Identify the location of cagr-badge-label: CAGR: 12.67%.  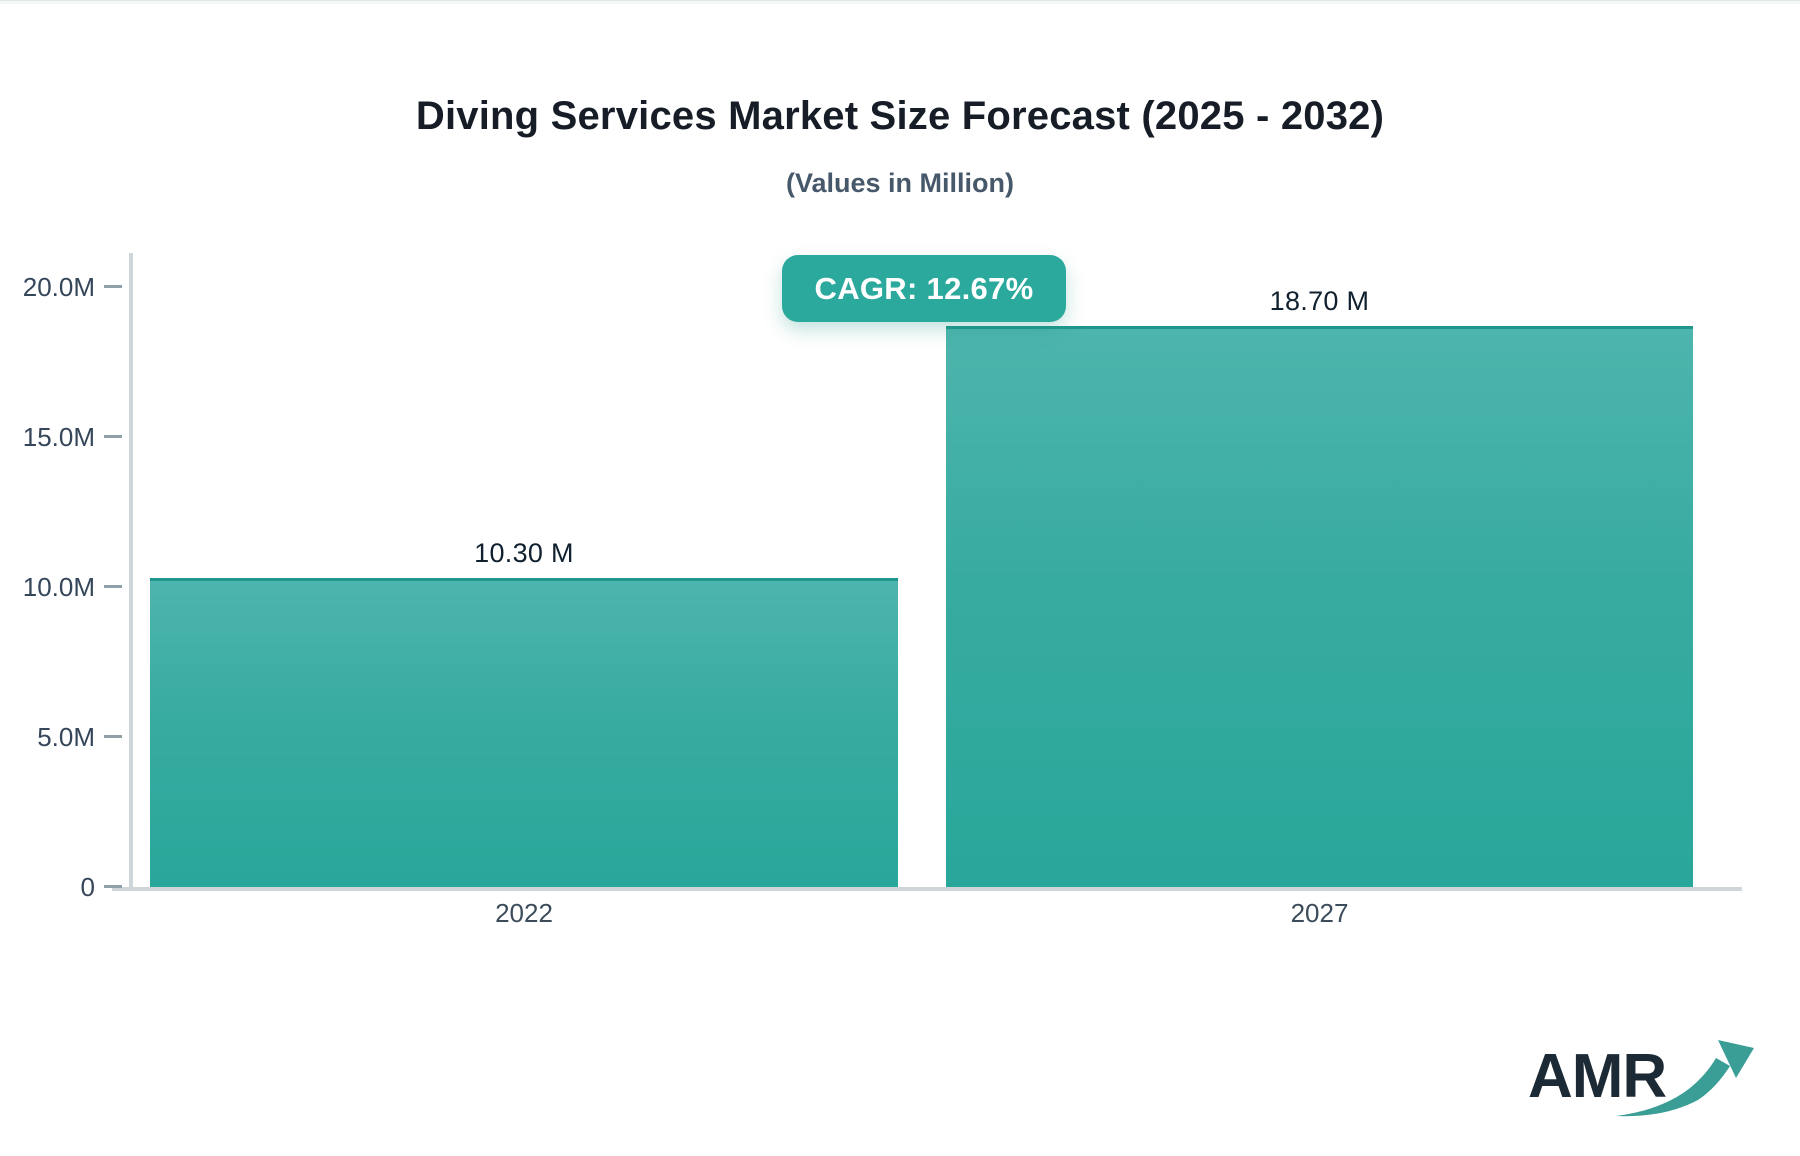
(924, 288).